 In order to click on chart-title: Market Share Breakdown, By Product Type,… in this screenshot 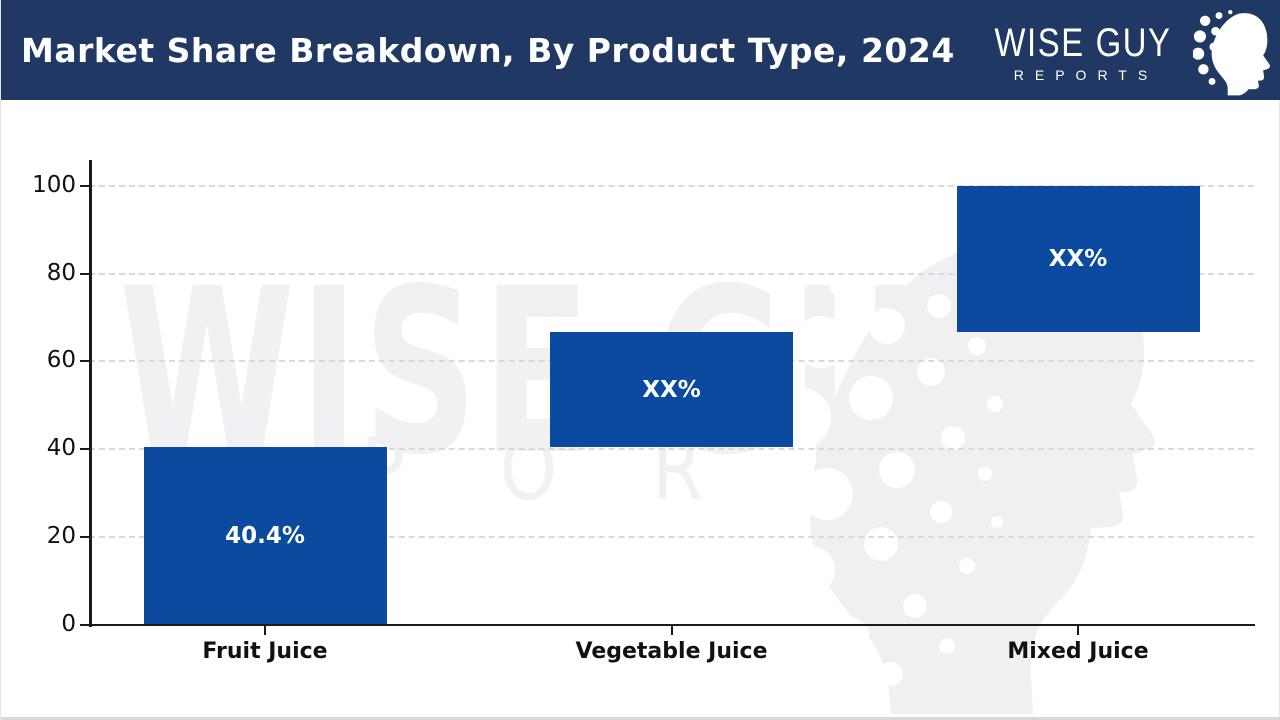, I will do `click(488, 50)`.